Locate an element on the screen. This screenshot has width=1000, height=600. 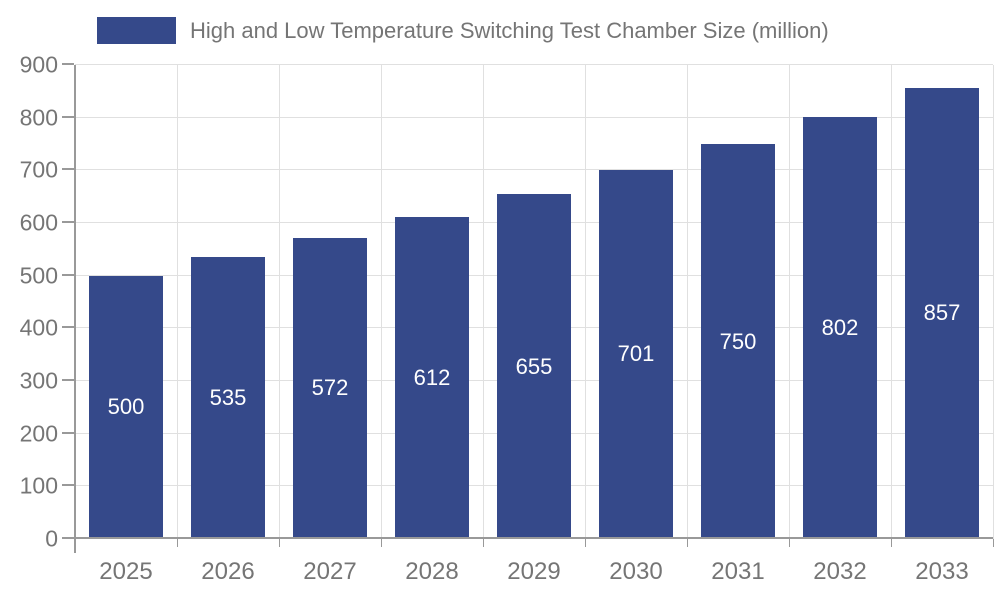
bar-value-label: 535 is located at coordinates (228, 398).